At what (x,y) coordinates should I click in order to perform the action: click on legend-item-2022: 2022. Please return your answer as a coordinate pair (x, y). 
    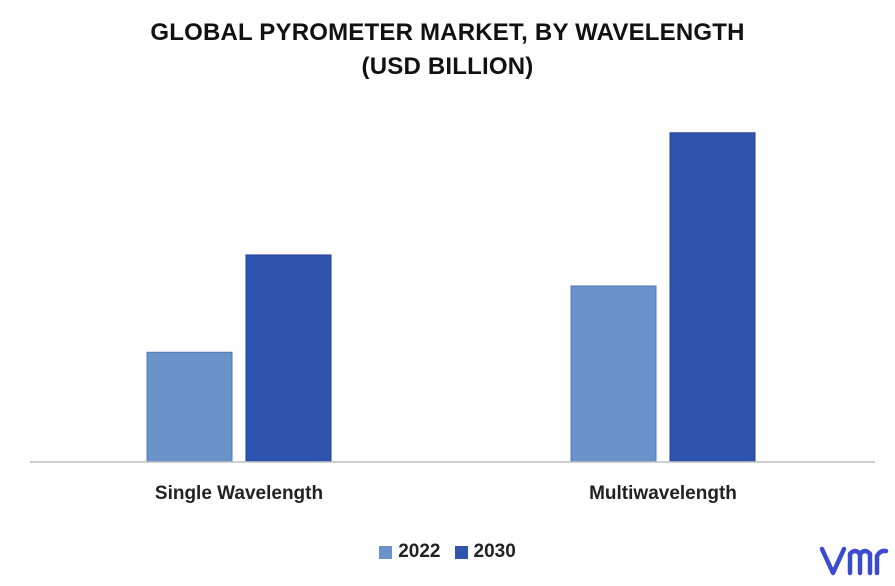
    Looking at the image, I should click on (410, 552).